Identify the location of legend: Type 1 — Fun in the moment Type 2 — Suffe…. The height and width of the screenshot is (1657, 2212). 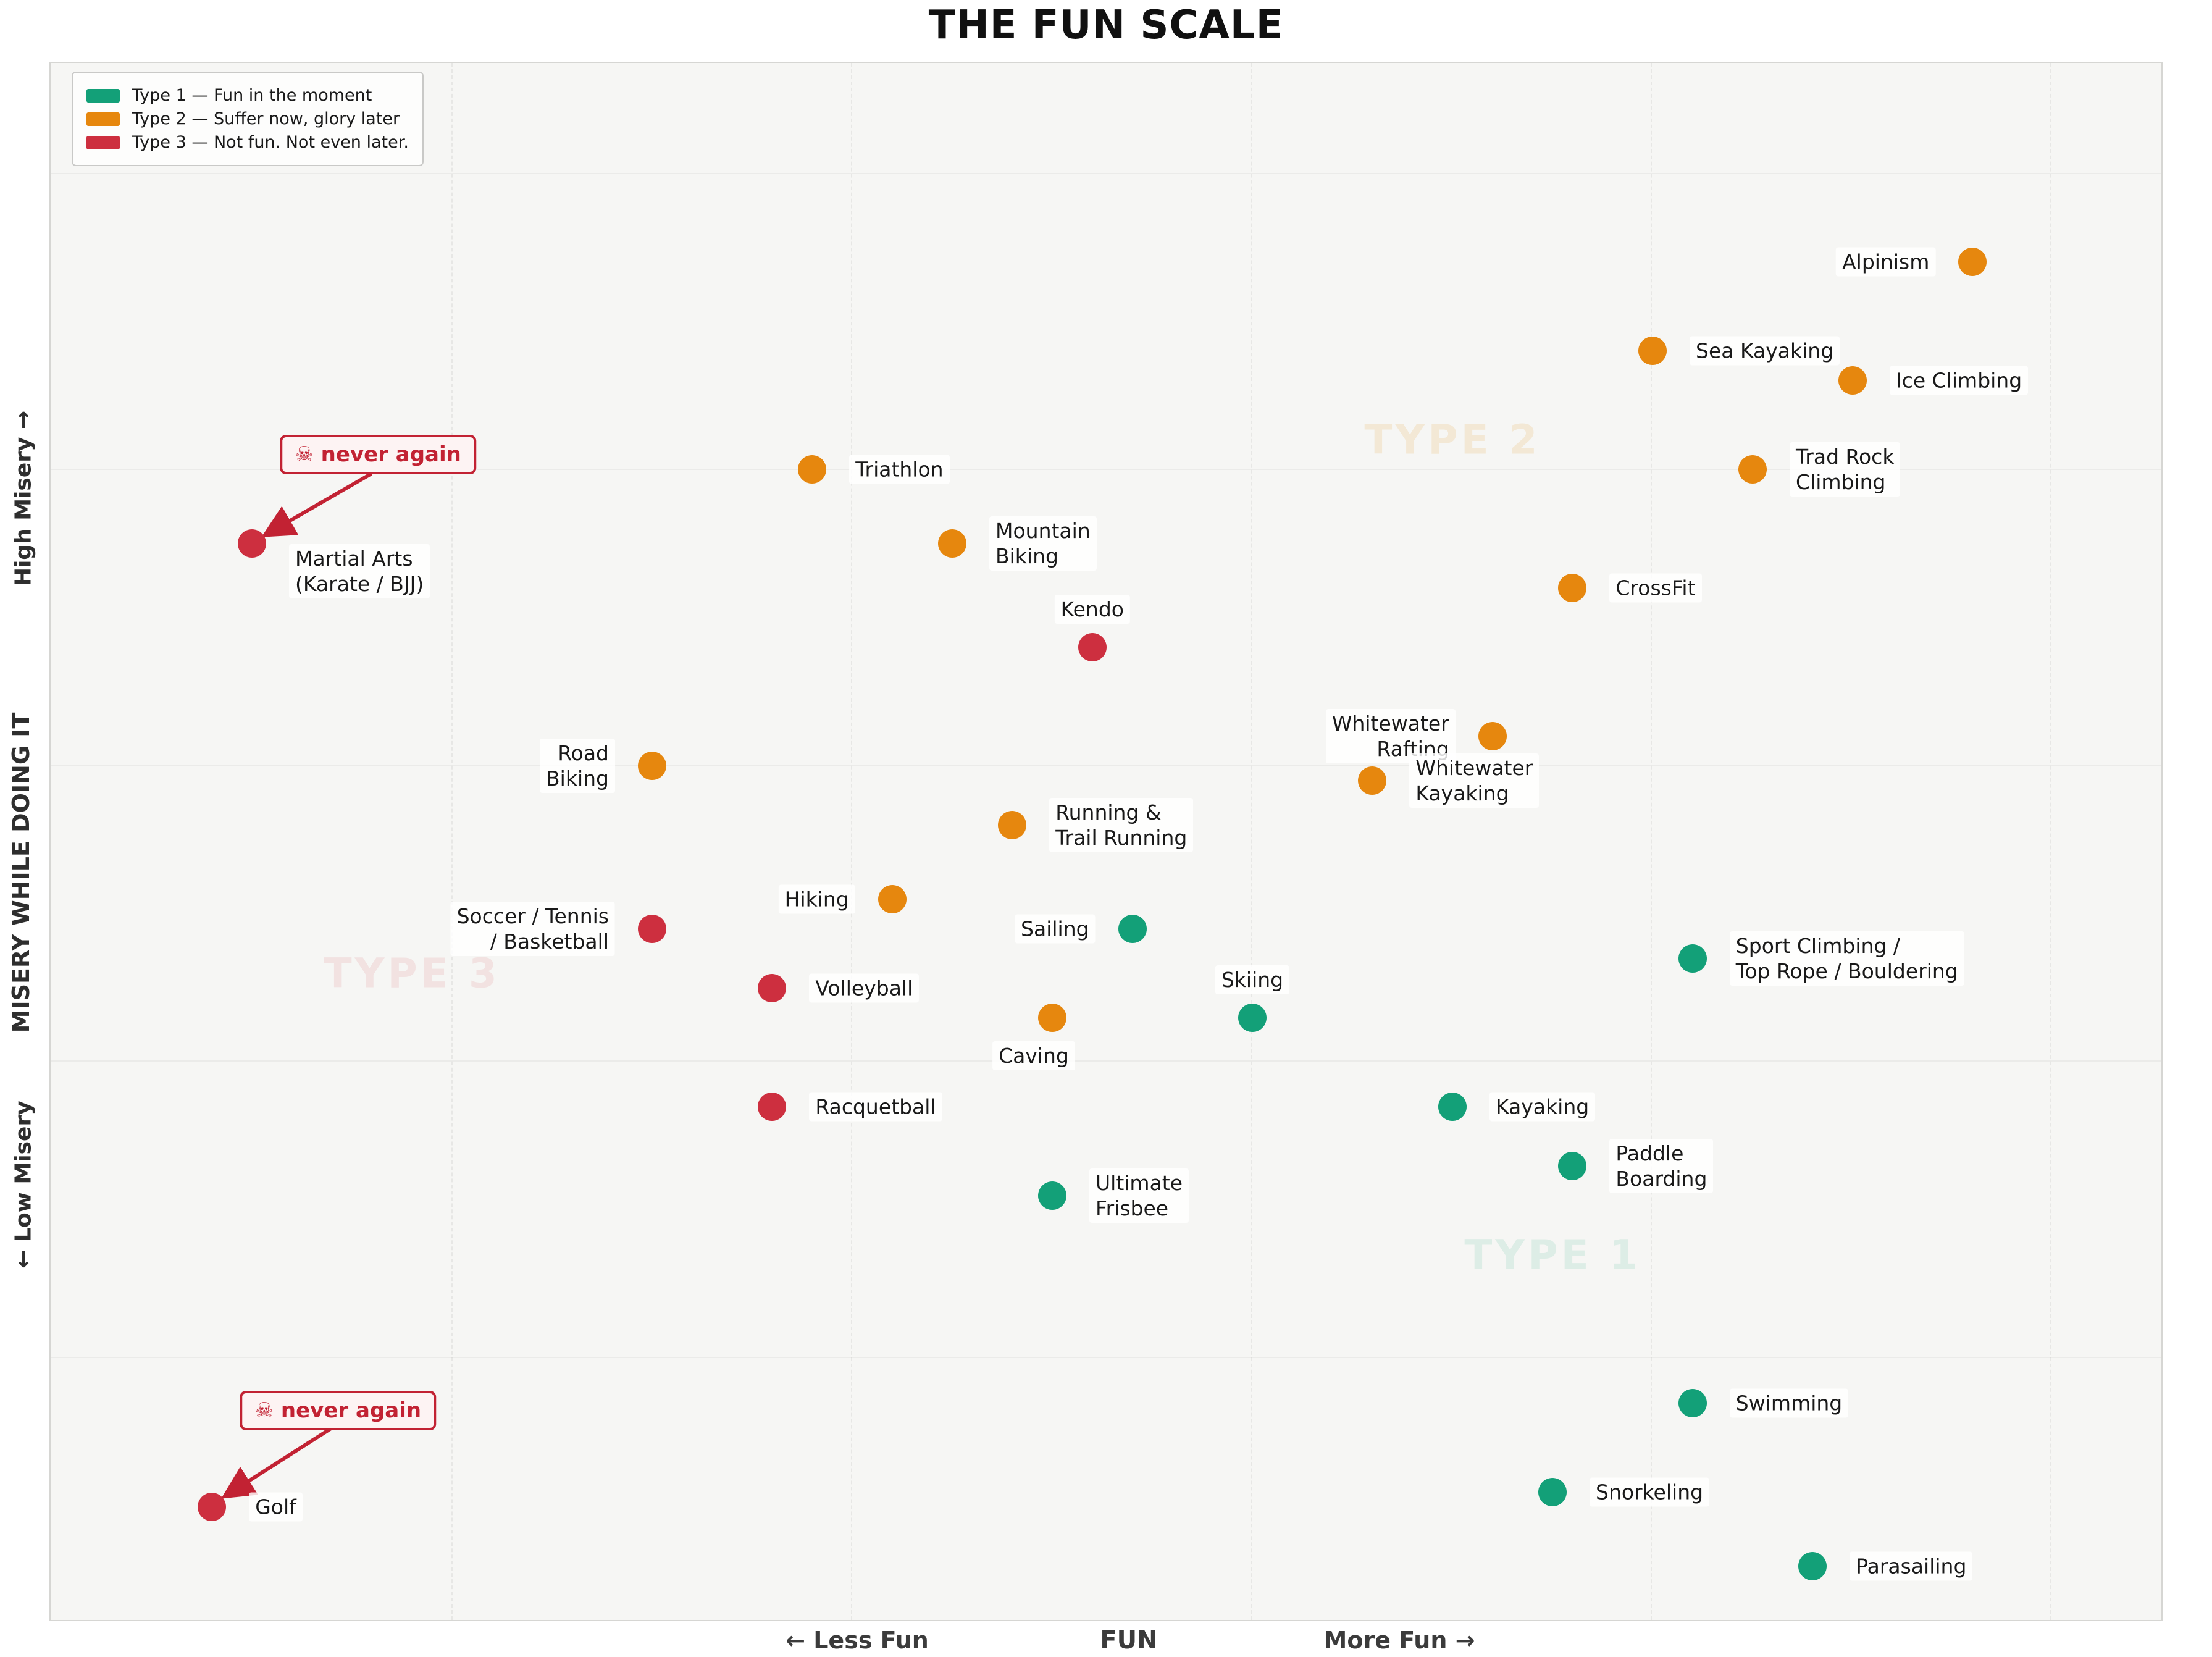
(248, 119).